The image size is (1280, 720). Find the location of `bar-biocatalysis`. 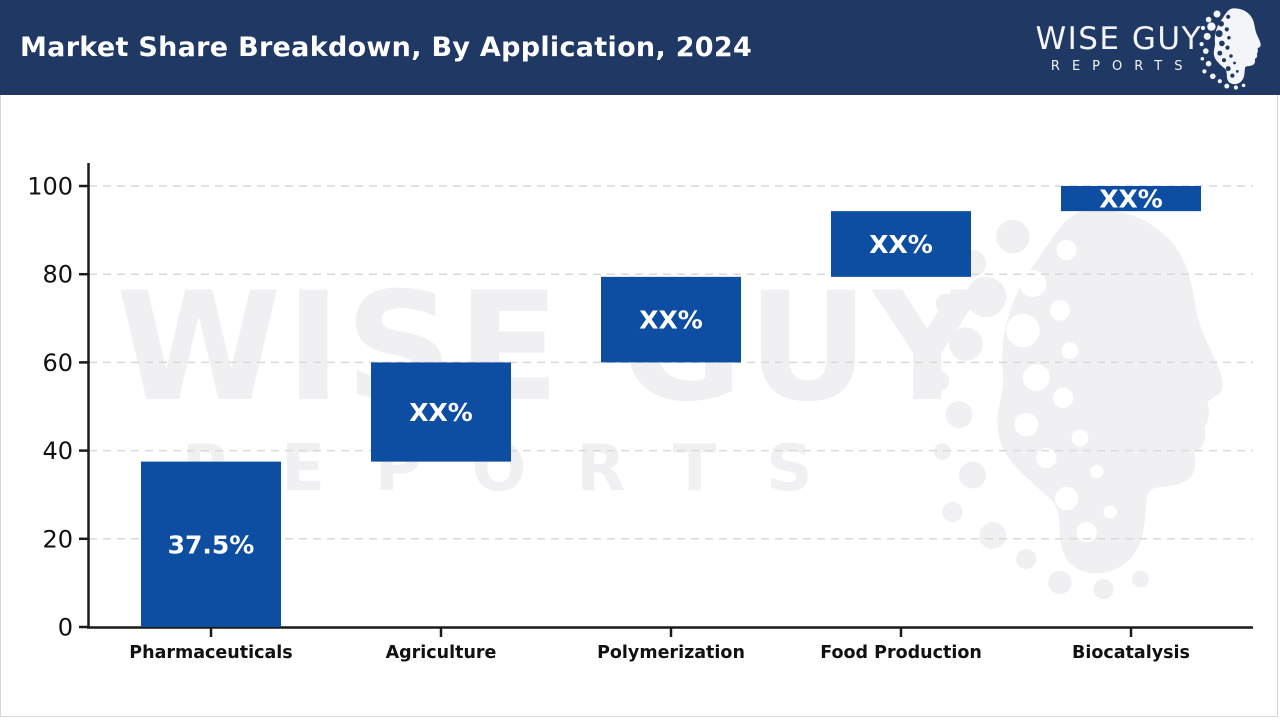

bar-biocatalysis is located at coordinates (1131, 199).